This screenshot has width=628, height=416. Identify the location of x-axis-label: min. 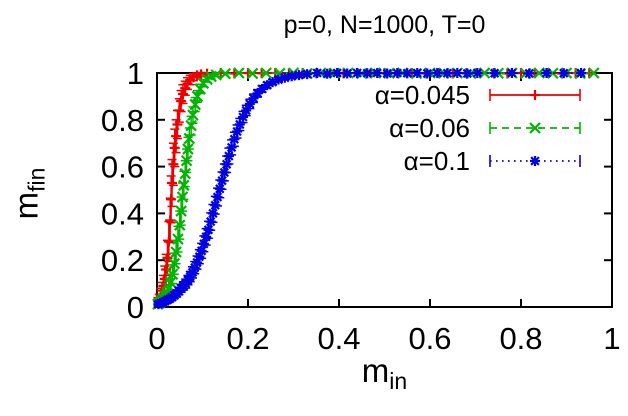
(384, 373).